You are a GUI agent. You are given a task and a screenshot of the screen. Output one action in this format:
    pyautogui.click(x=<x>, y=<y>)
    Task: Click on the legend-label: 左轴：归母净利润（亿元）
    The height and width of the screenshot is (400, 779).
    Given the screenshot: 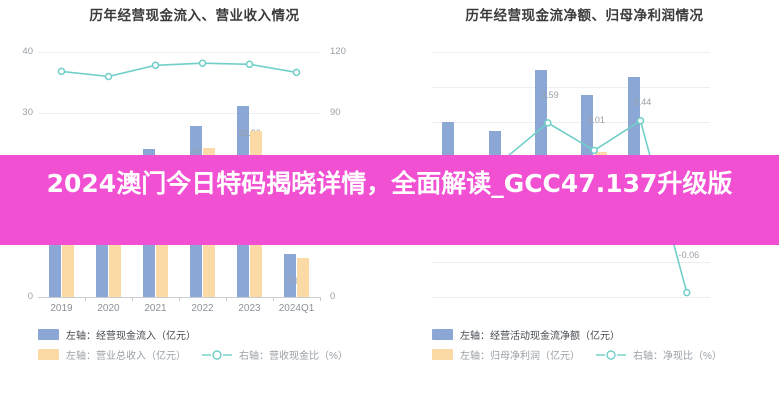 What is the action you would take?
    pyautogui.click(x=520, y=356)
    